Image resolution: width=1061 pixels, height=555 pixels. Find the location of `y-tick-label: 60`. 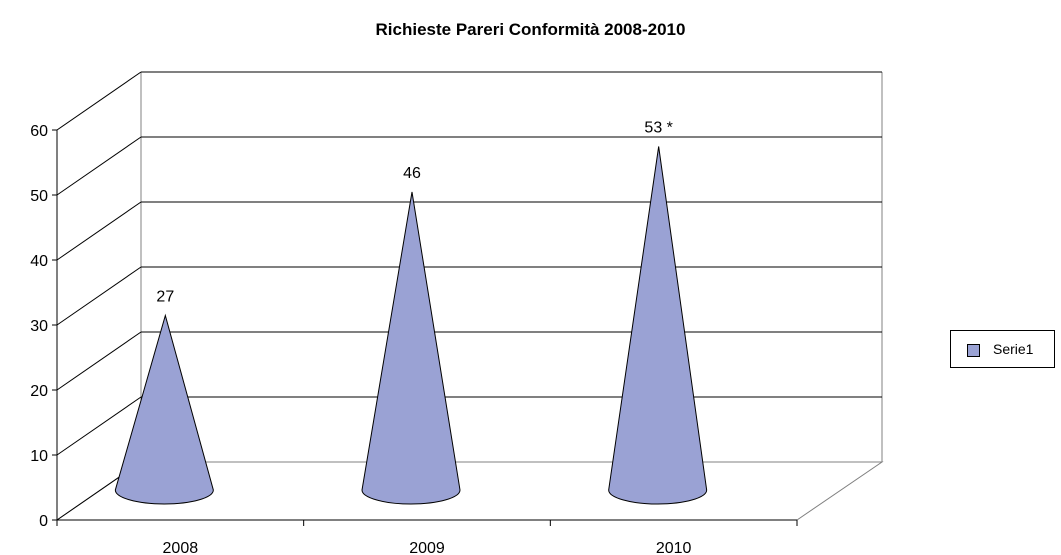

y-tick-label: 60 is located at coordinates (39, 131).